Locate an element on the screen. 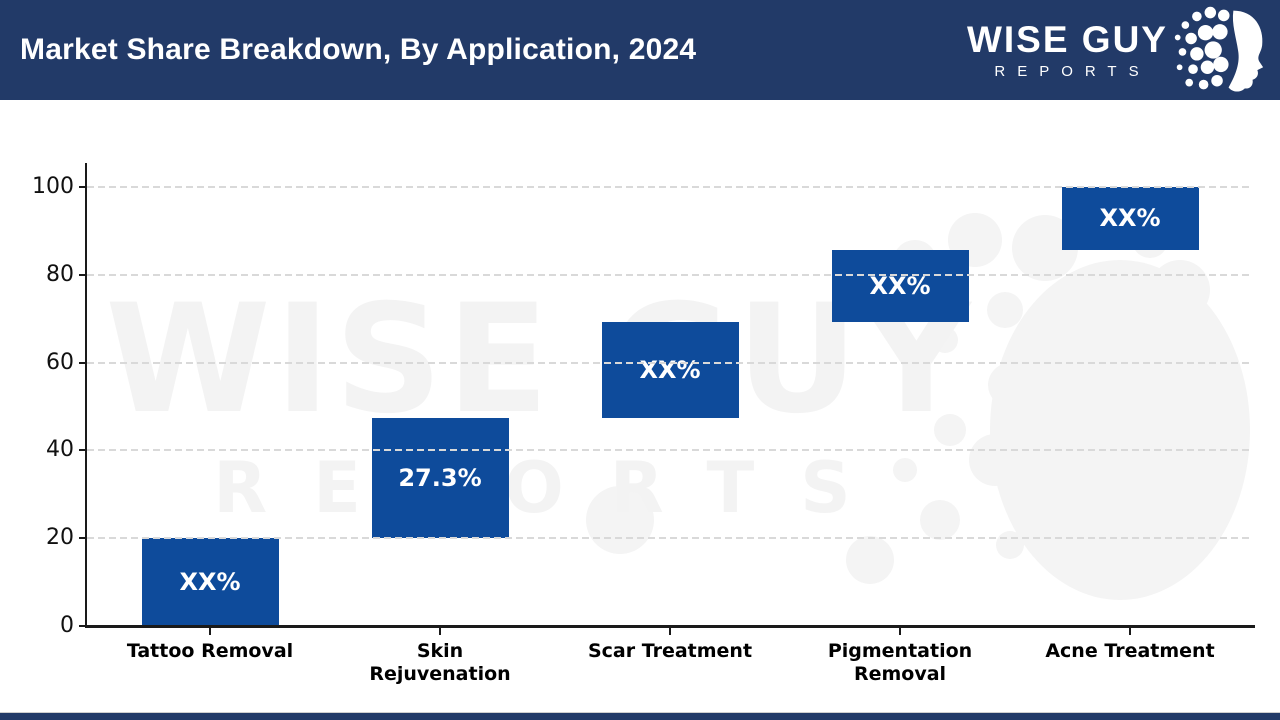  x-axis-category-label: Scar Treatment is located at coordinates (670, 651).